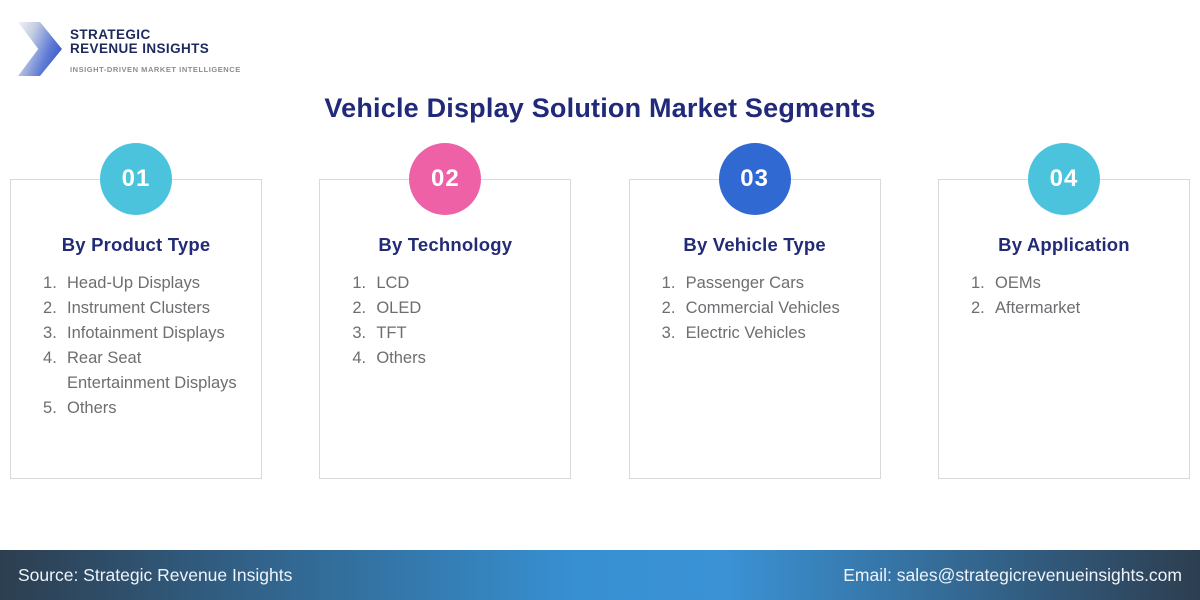  Describe the element at coordinates (387, 308) in the screenshot. I see `segment-item: OLED` at that location.